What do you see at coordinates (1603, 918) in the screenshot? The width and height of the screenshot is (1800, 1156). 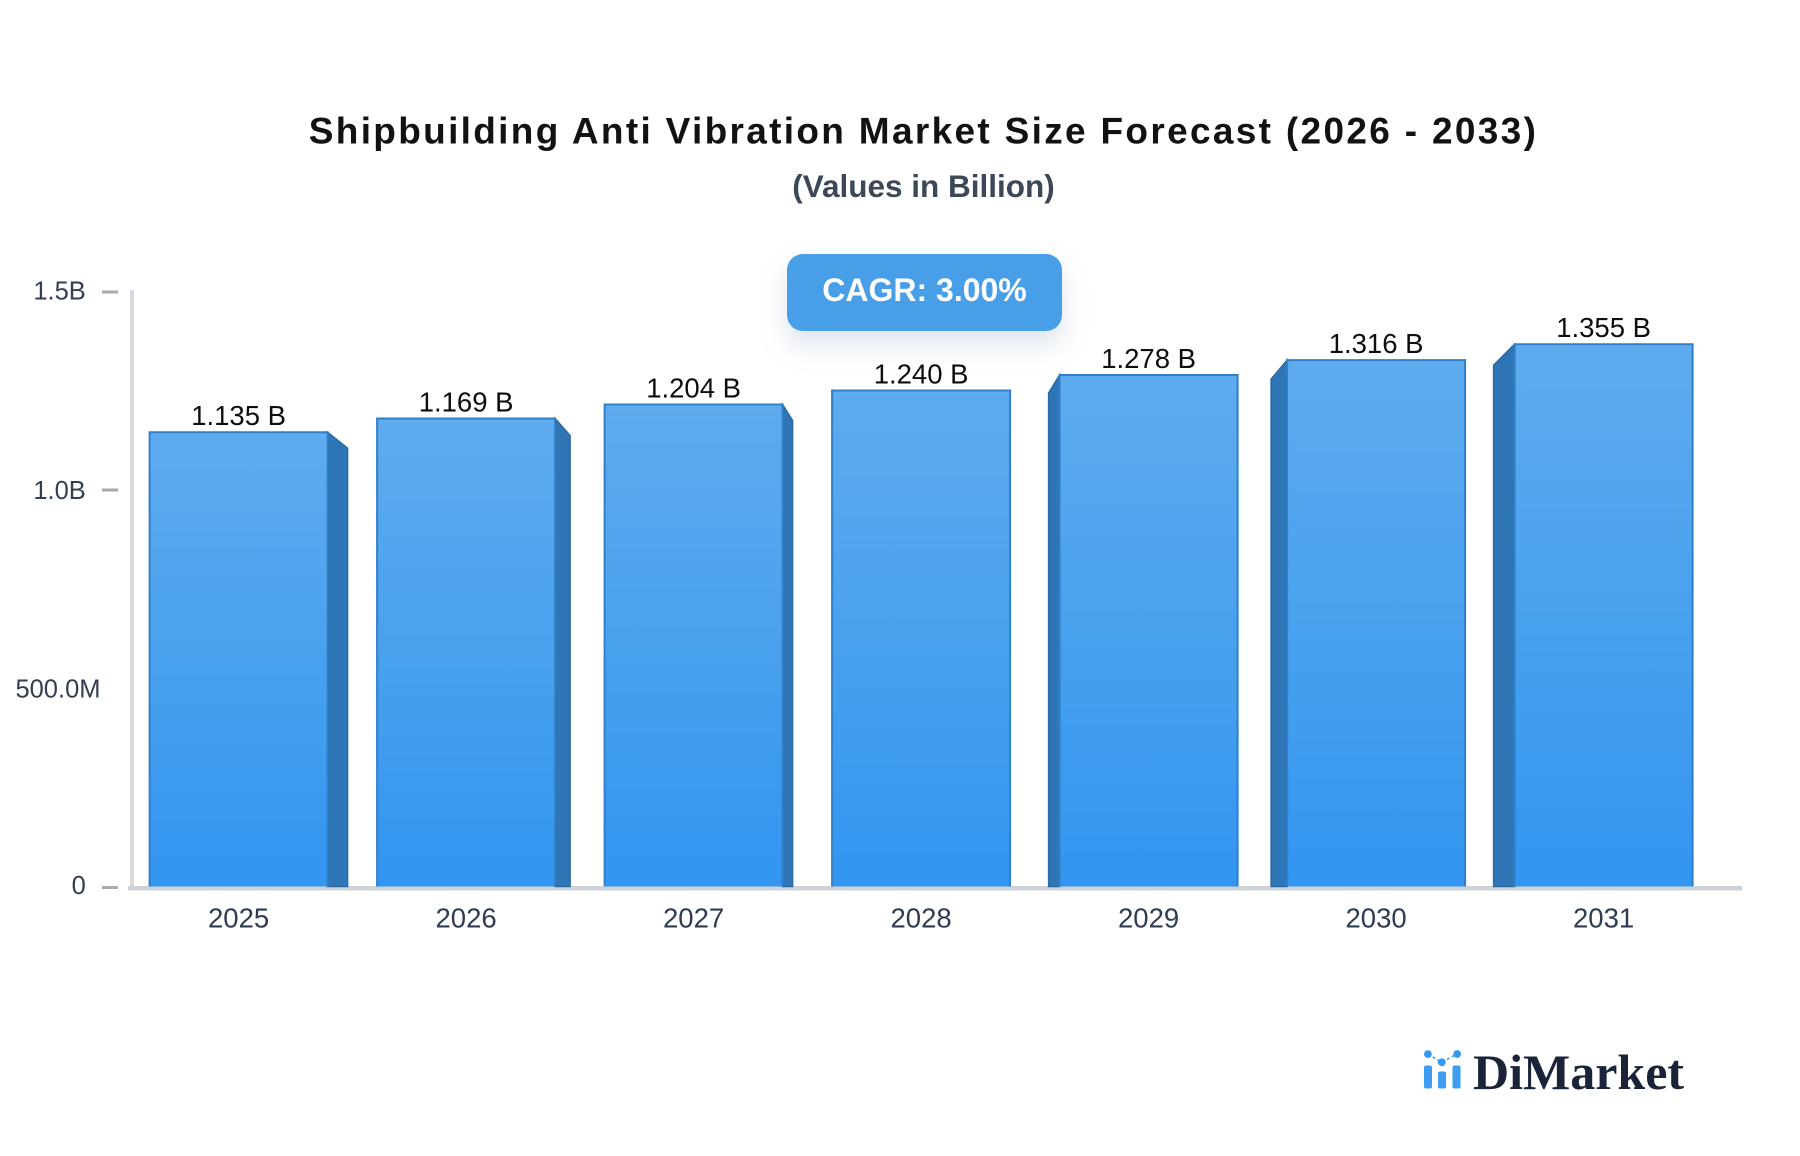 I see `svg-text: 2031` at bounding box center [1603, 918].